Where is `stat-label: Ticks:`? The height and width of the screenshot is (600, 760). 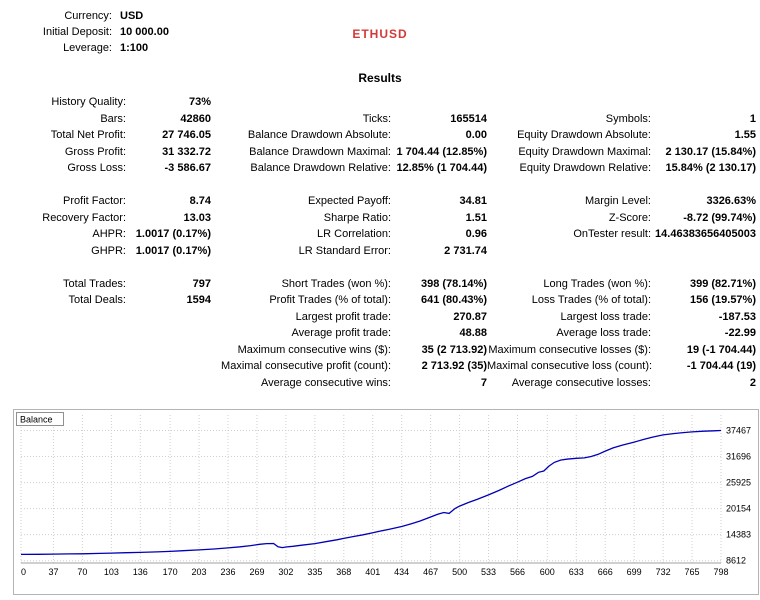
stat-label: Ticks: is located at coordinates (376, 118).